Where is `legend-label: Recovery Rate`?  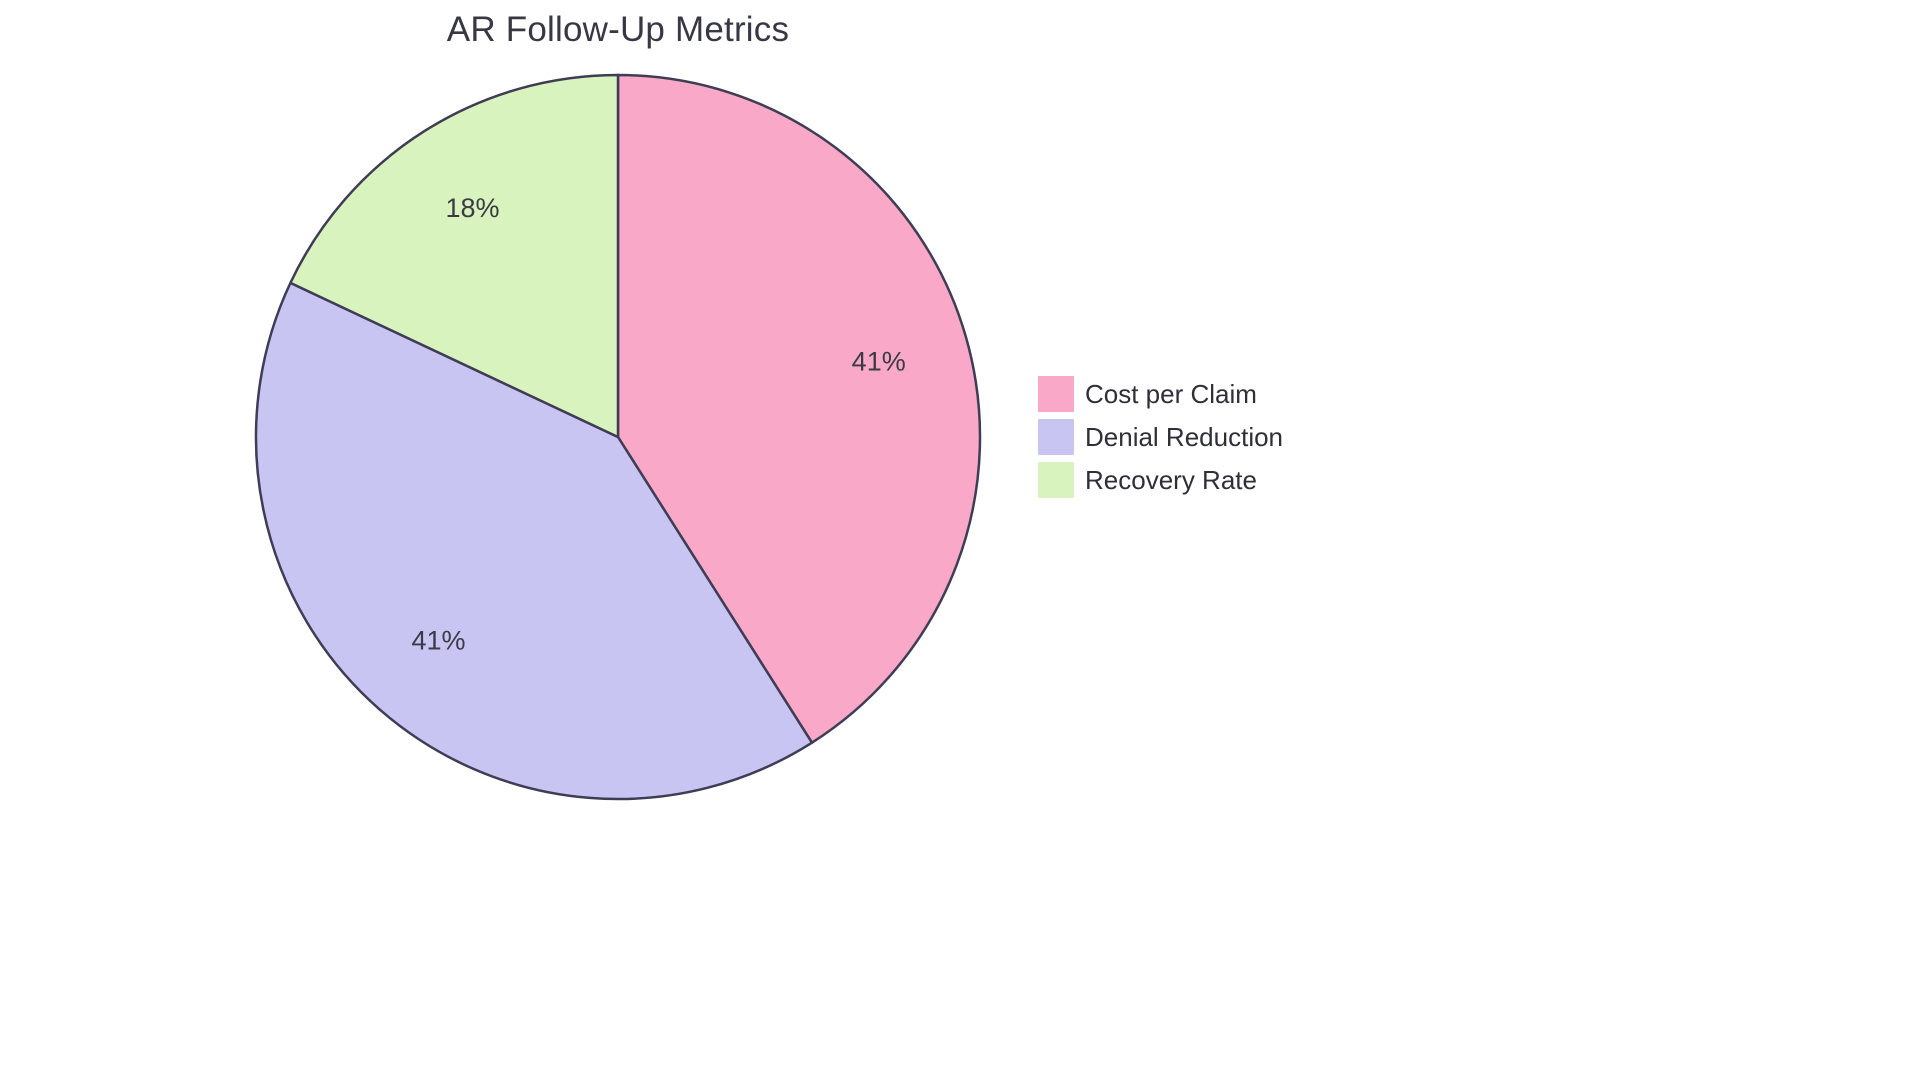
legend-label: Recovery Rate is located at coordinates (1171, 479).